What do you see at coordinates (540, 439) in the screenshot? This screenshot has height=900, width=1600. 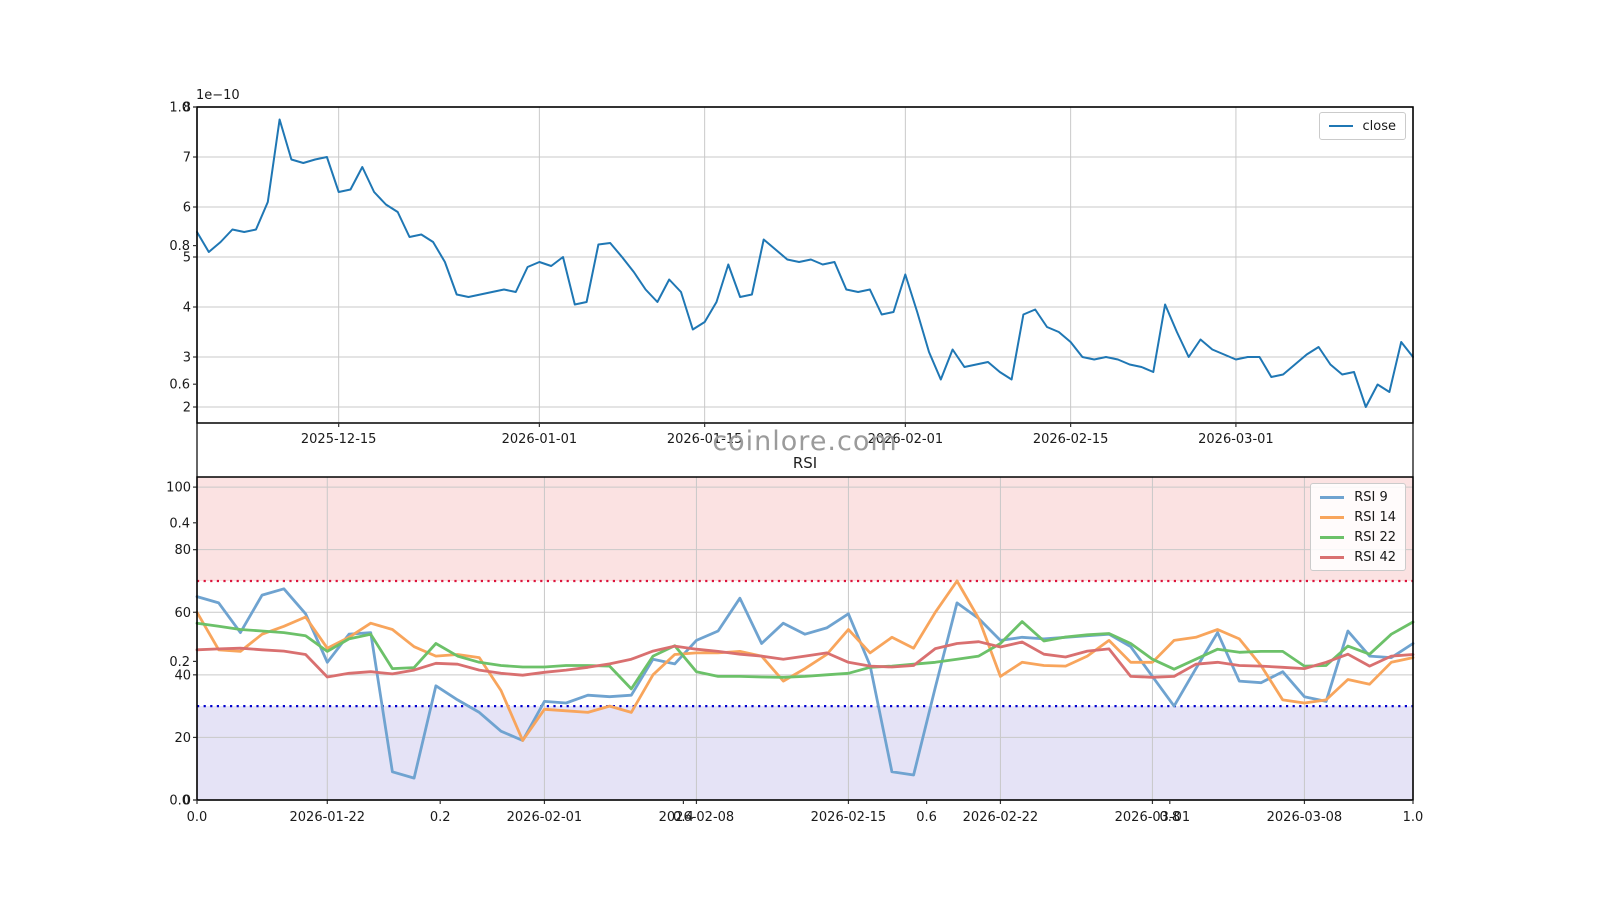 I see `price-x-tick-label: 2026-01-01` at bounding box center [540, 439].